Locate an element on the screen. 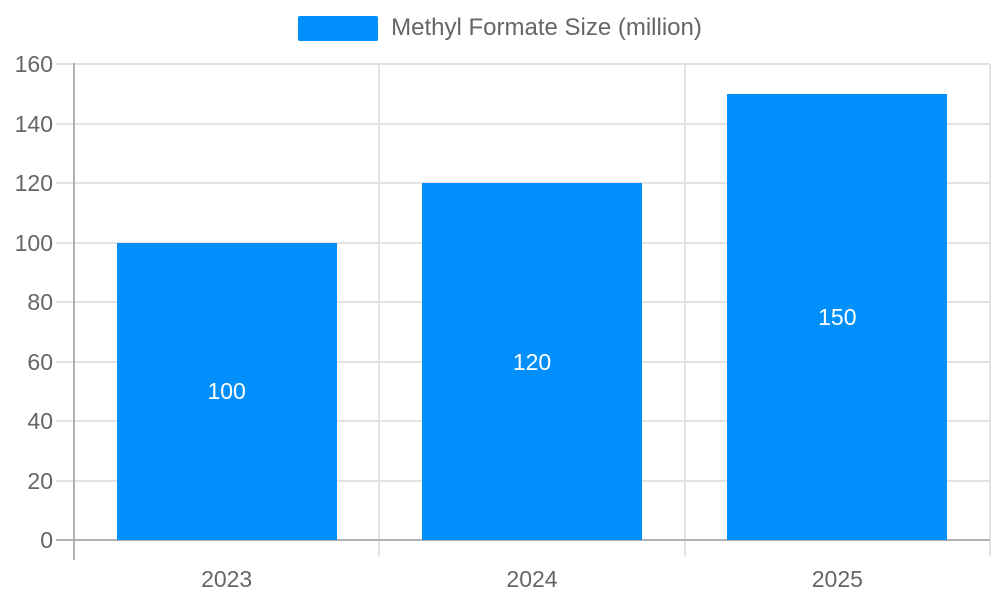 The width and height of the screenshot is (1000, 600). bar-value-label: 150 is located at coordinates (837, 316).